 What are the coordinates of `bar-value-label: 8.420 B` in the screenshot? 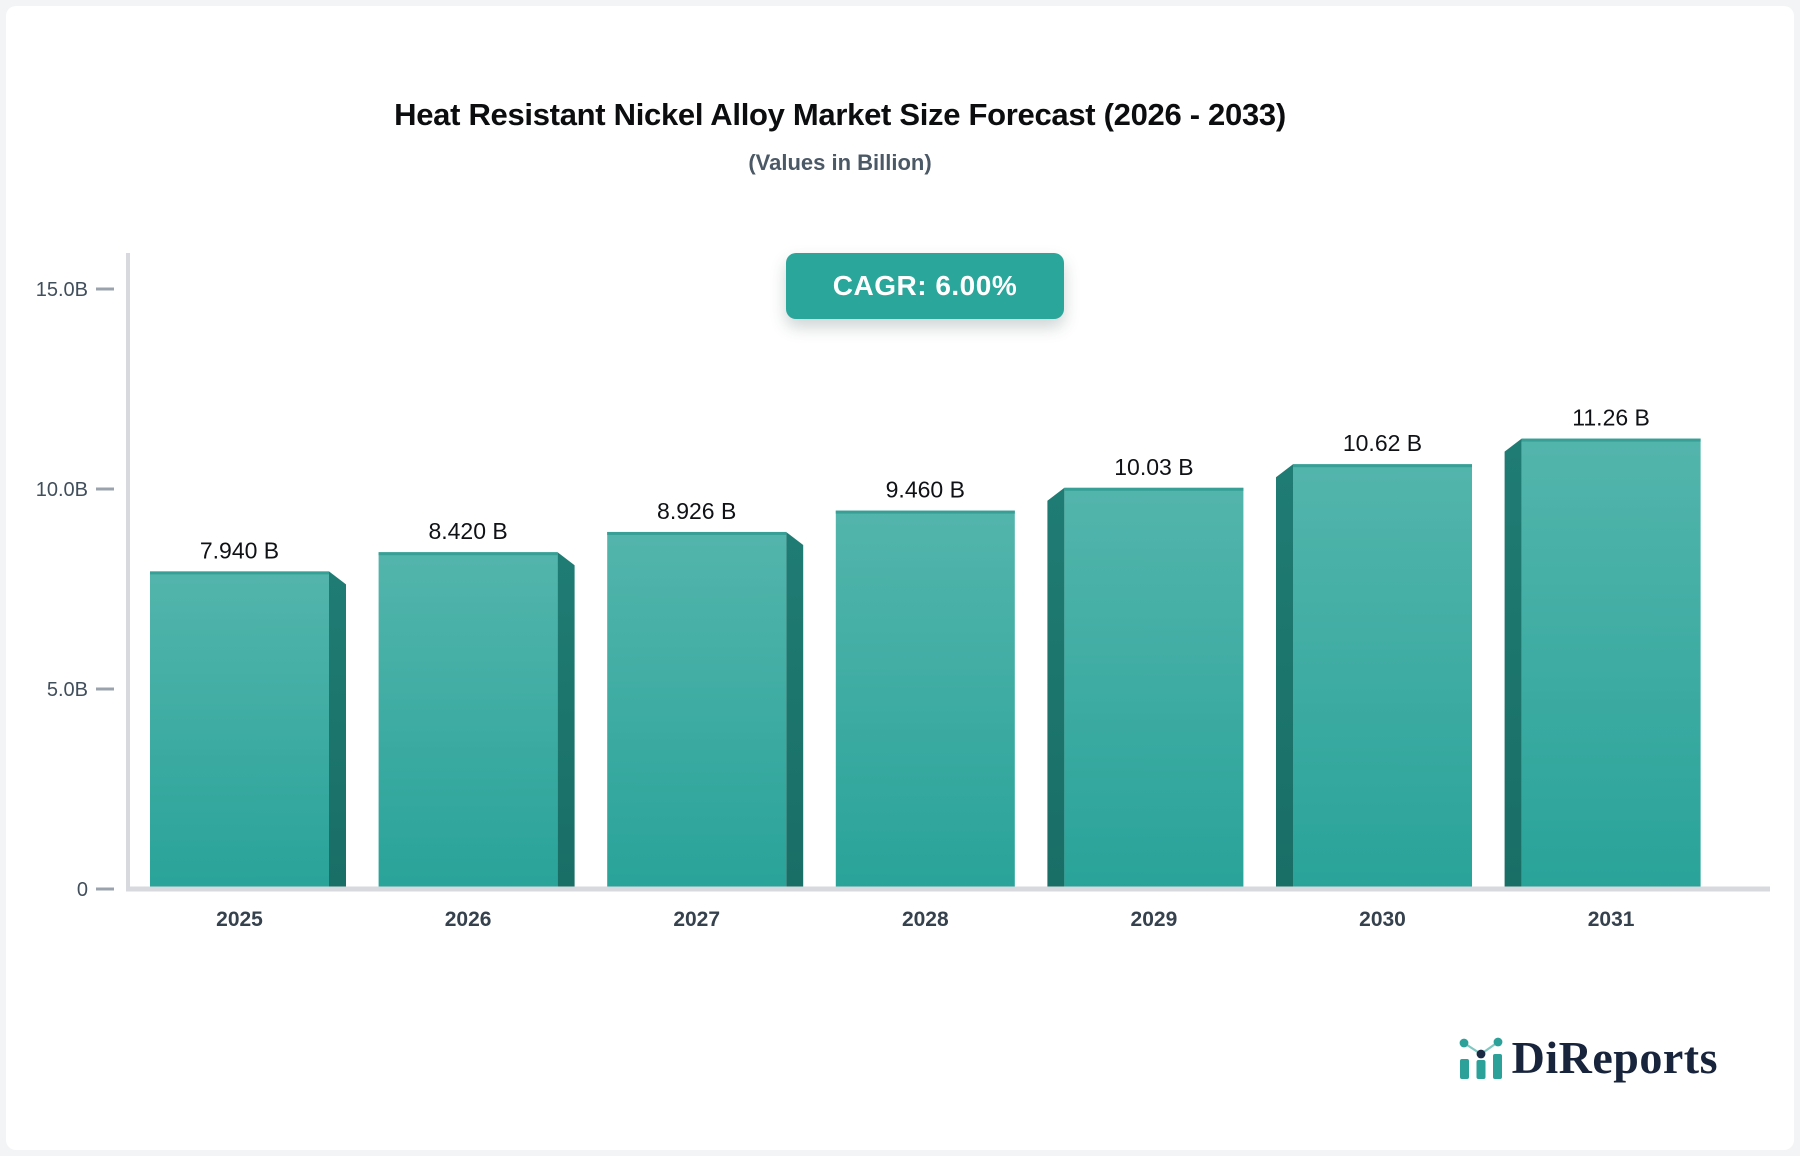 It's located at (467, 531).